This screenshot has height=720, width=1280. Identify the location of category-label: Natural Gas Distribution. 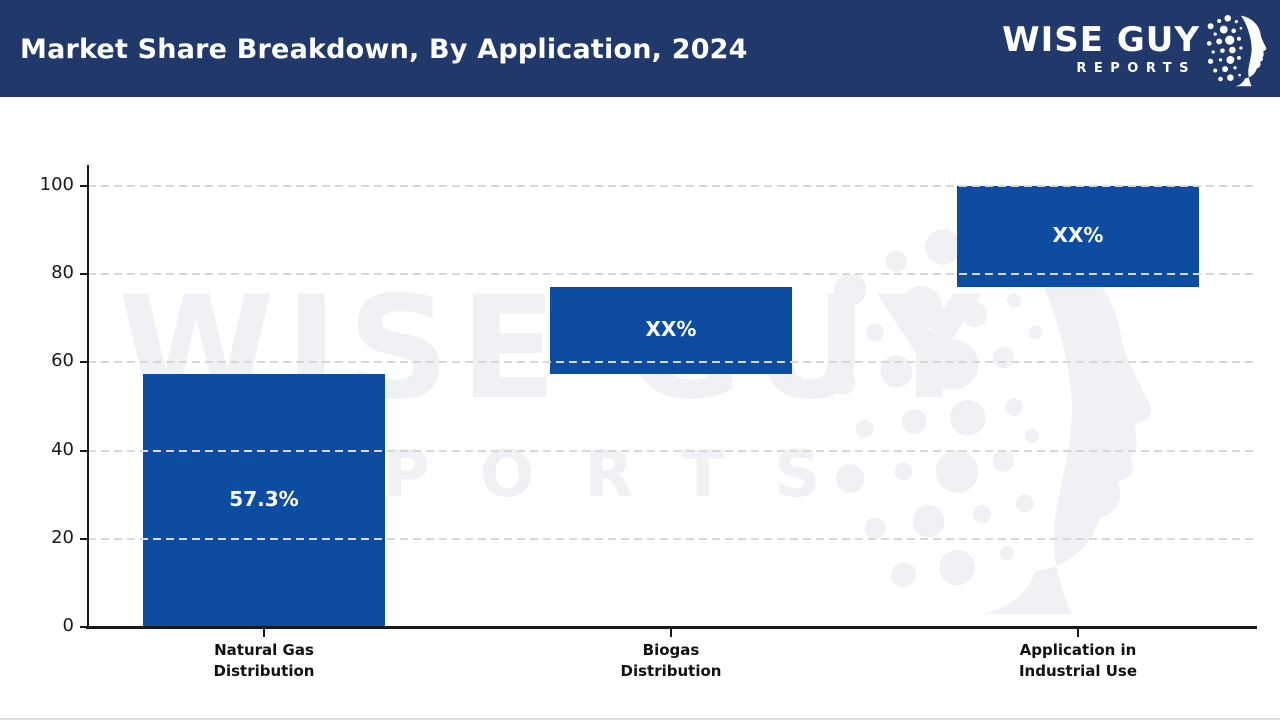
(264, 661).